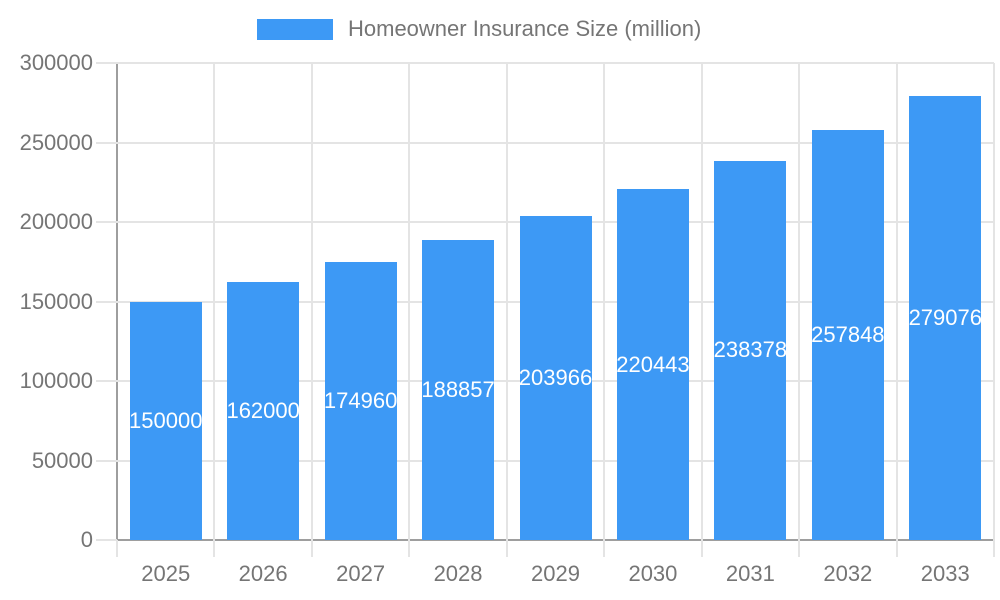 The height and width of the screenshot is (600, 1000). I want to click on bar-value-label: 174960, so click(360, 400).